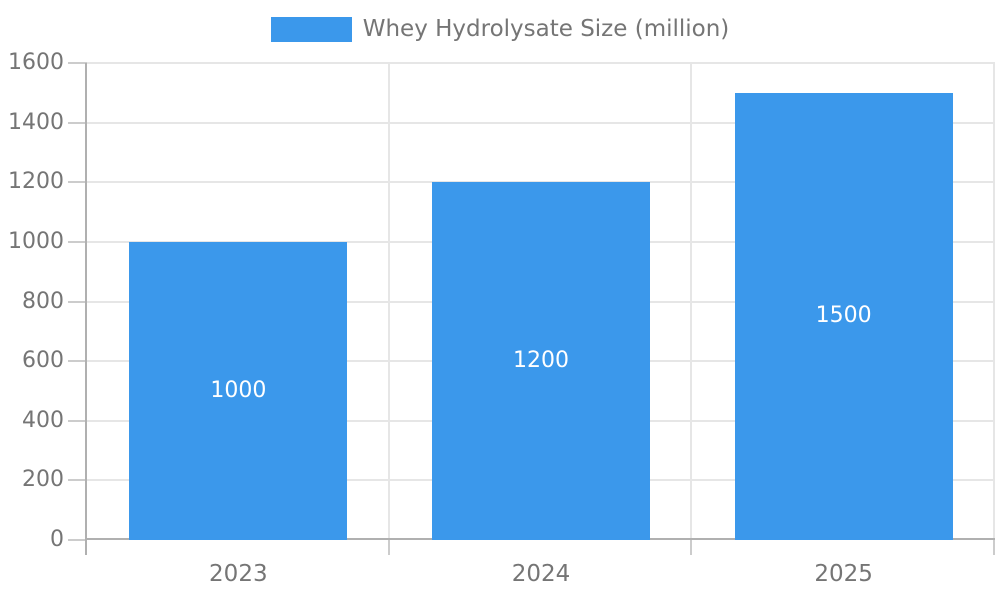 This screenshot has width=1000, height=600. What do you see at coordinates (546, 29) in the screenshot?
I see `legend-label: Whey Hydrolysate Size (million)` at bounding box center [546, 29].